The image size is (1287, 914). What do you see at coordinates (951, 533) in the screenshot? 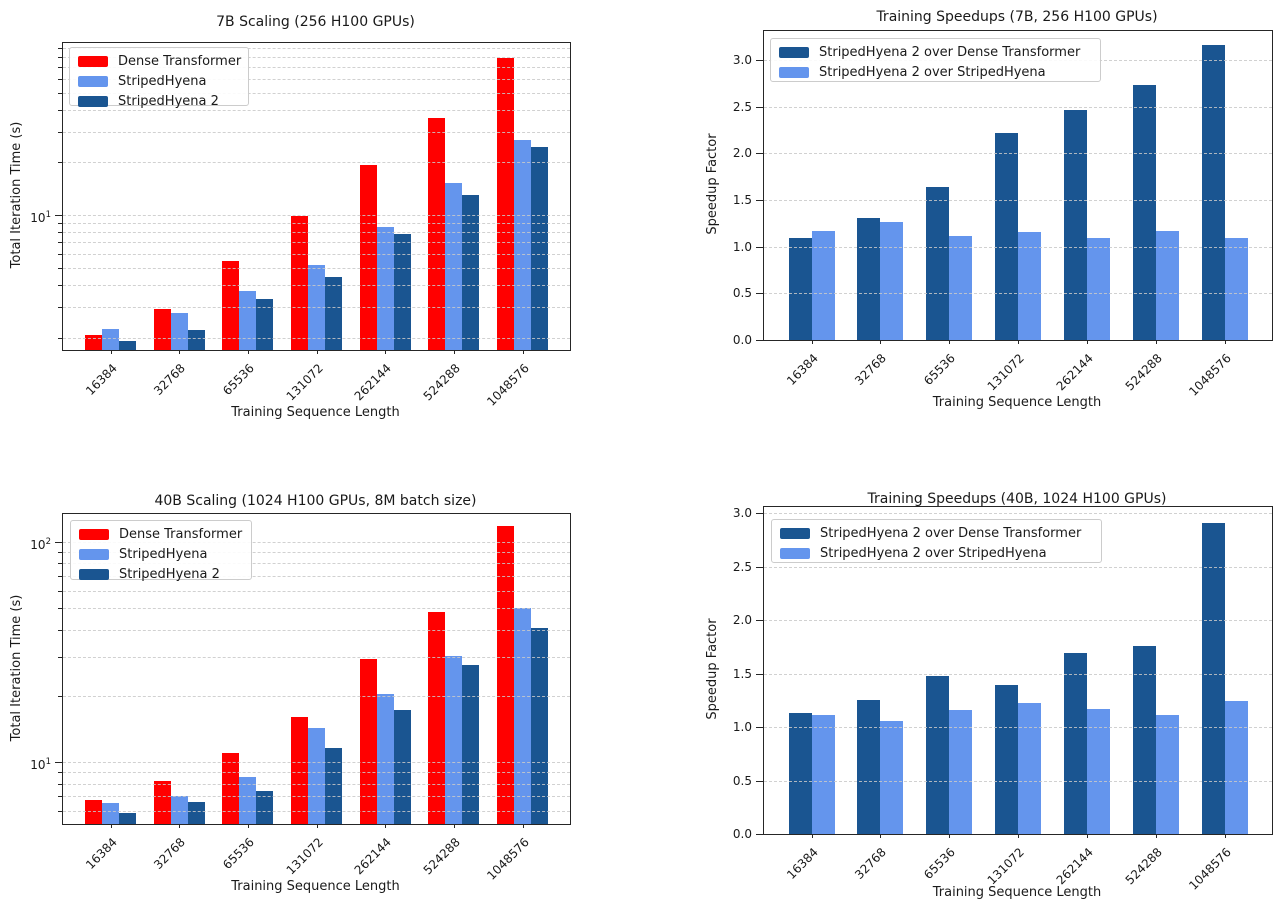
I see `legend-label: StripedHyena 2 over Dense Transformer` at bounding box center [951, 533].